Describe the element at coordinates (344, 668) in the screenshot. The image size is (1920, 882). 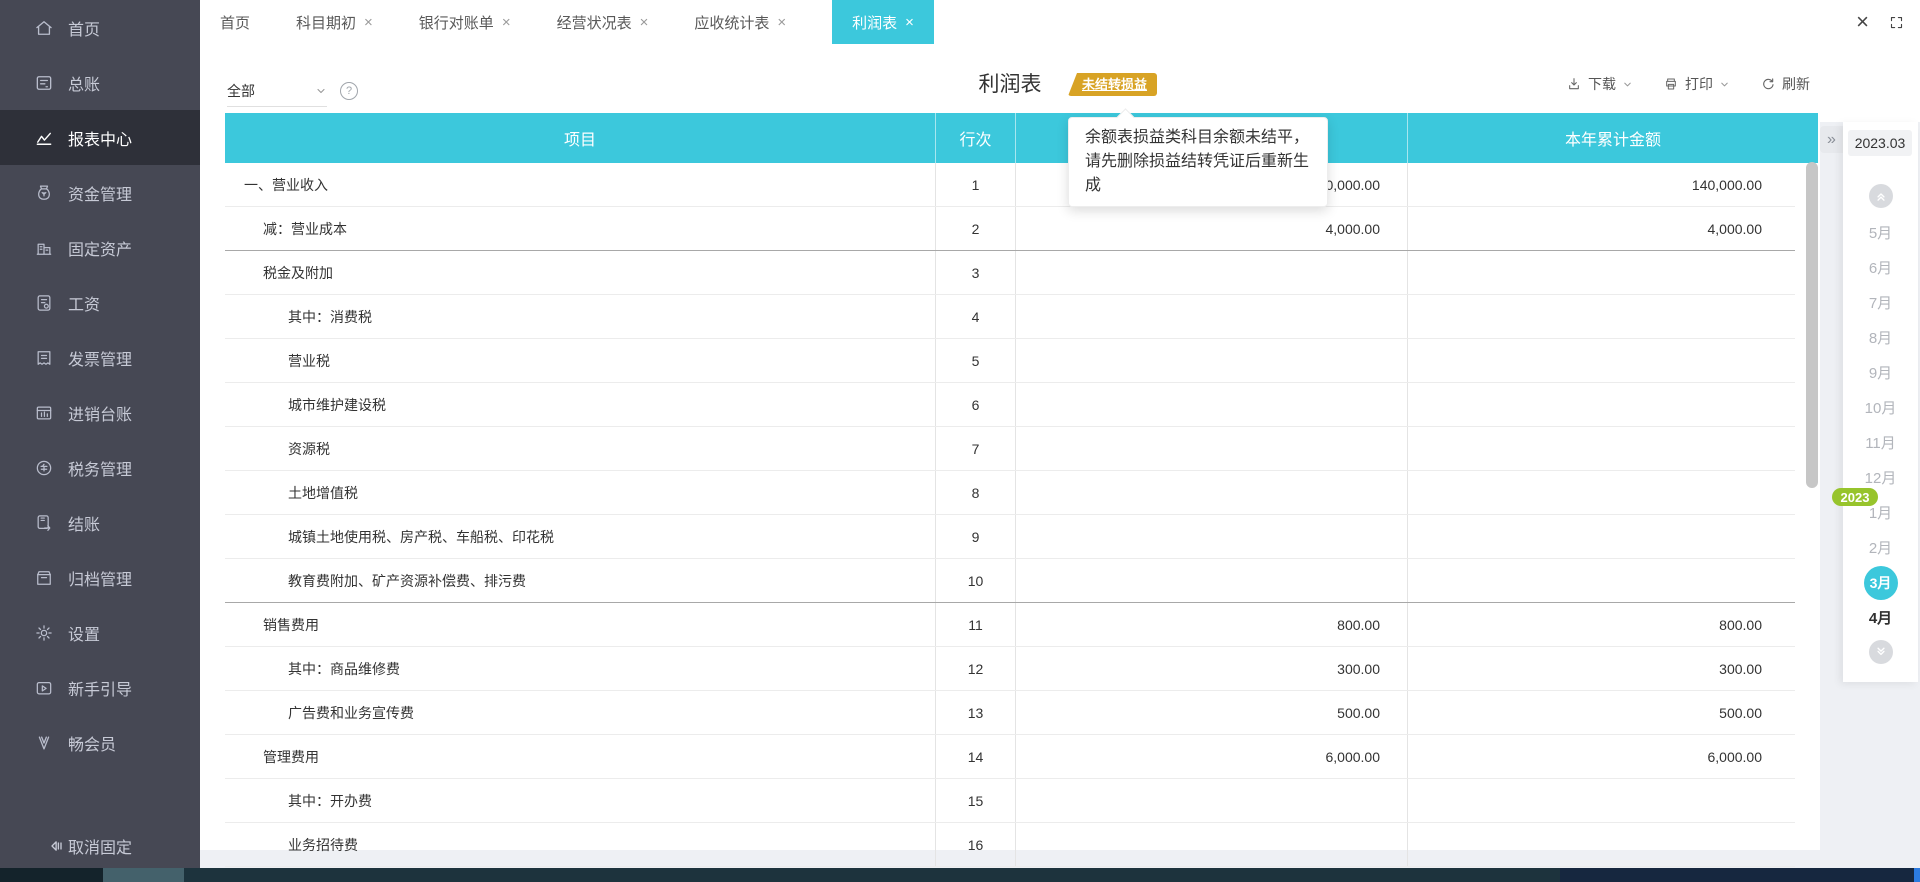
I see `row-item-label: 其中：商品维修费` at that location.